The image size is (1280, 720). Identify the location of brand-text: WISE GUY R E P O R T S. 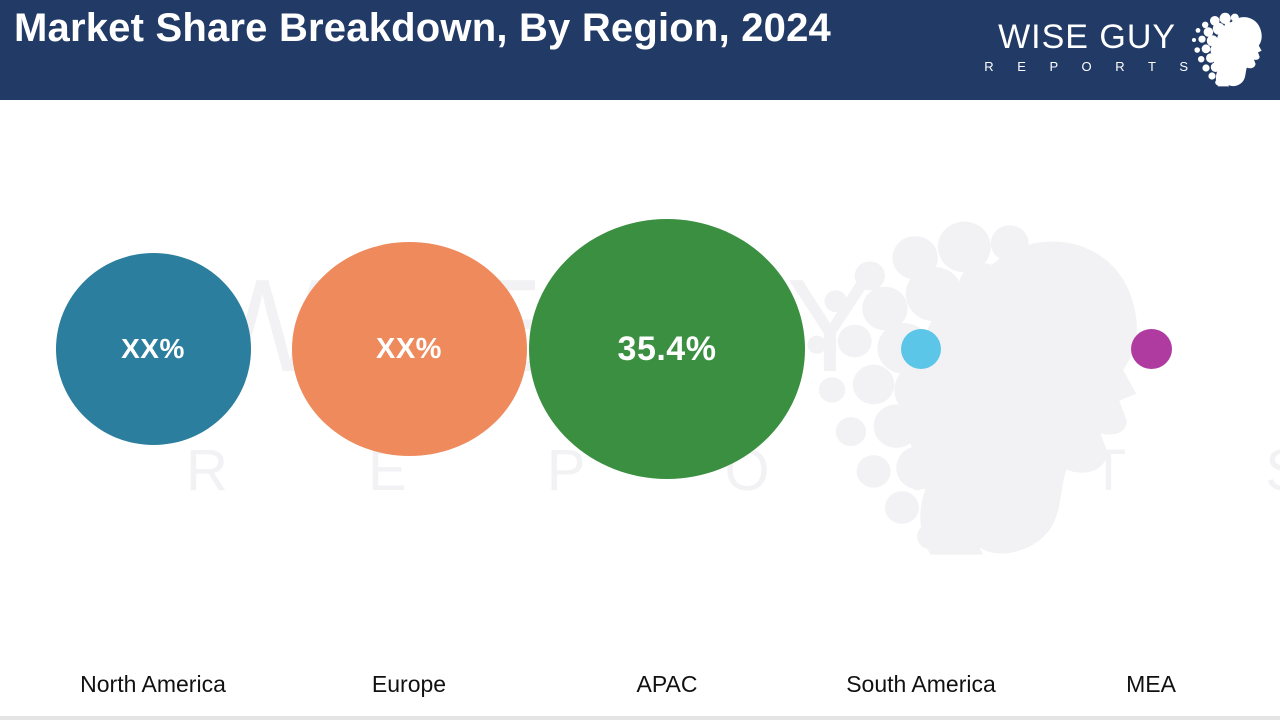
(1087, 46).